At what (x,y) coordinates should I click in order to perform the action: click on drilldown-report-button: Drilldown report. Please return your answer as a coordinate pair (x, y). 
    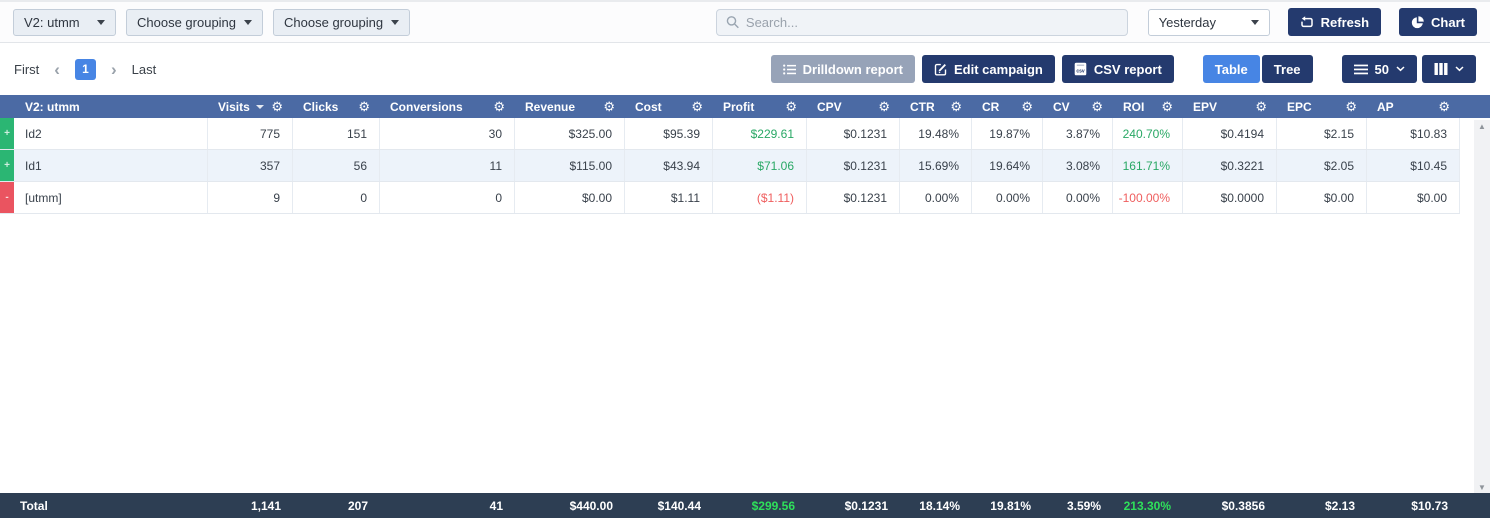
    Looking at the image, I should click on (843, 69).